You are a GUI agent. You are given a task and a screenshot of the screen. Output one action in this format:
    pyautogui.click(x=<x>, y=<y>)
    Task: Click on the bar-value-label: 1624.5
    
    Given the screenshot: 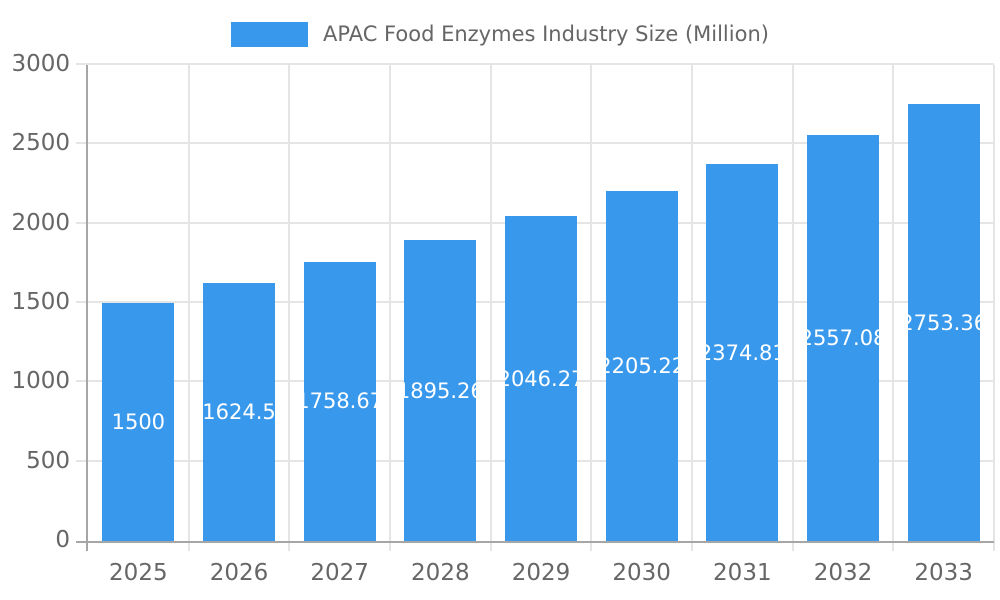 What is the action you would take?
    pyautogui.click(x=239, y=412)
    